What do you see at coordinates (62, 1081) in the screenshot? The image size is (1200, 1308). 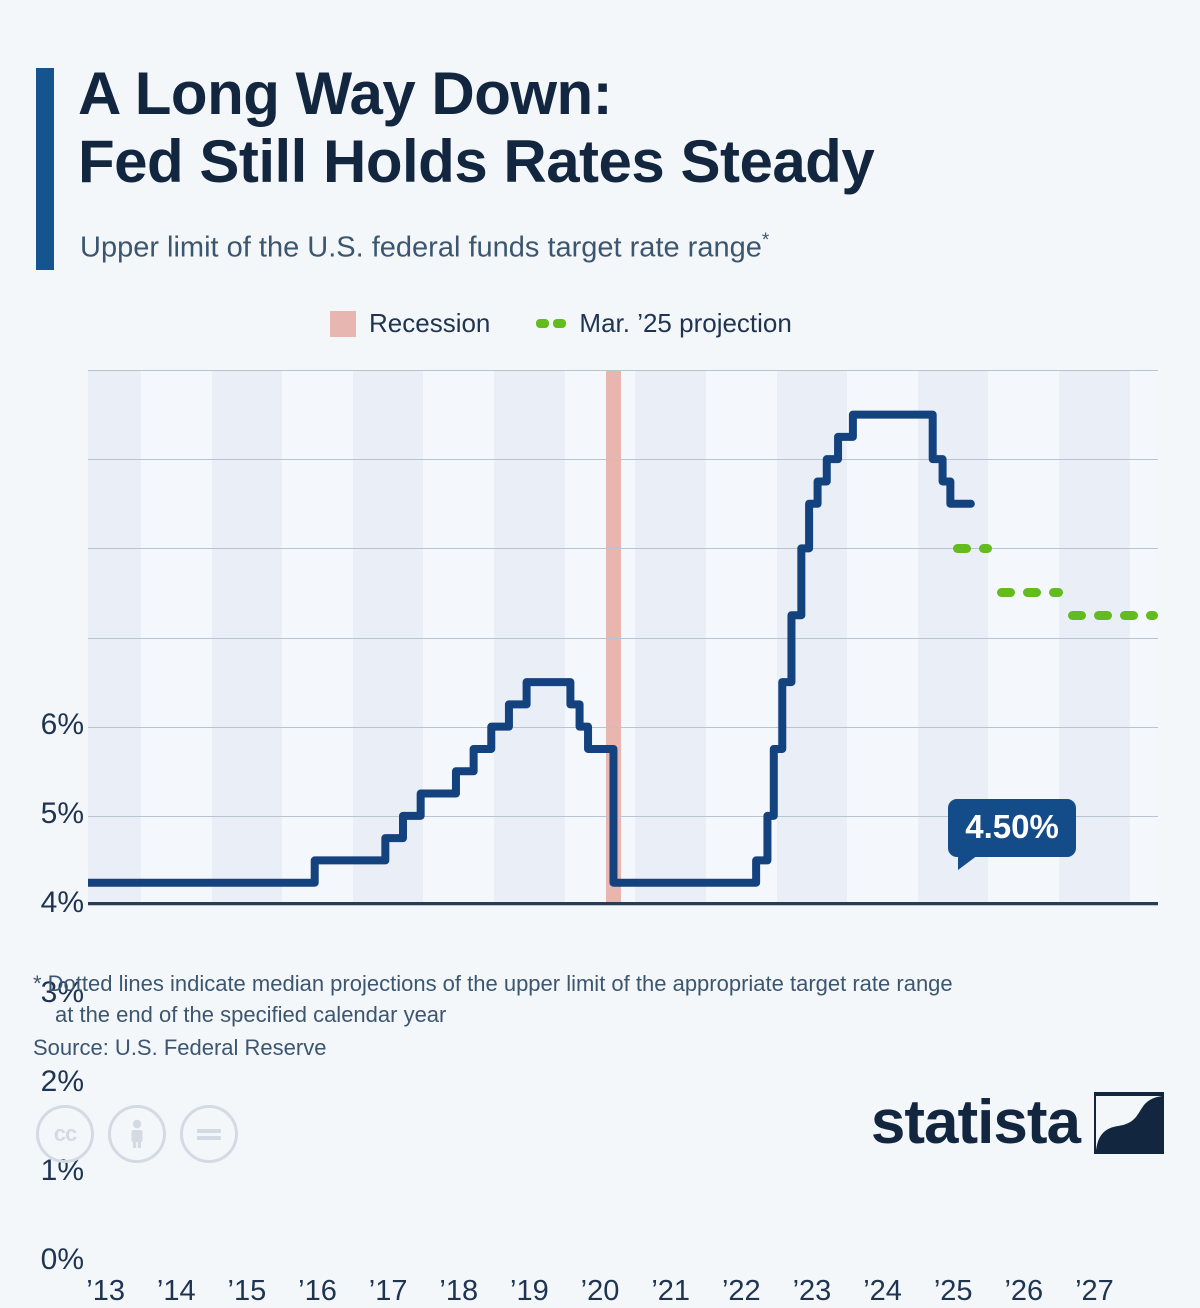 I see `y-axis-tick-label: 2%` at bounding box center [62, 1081].